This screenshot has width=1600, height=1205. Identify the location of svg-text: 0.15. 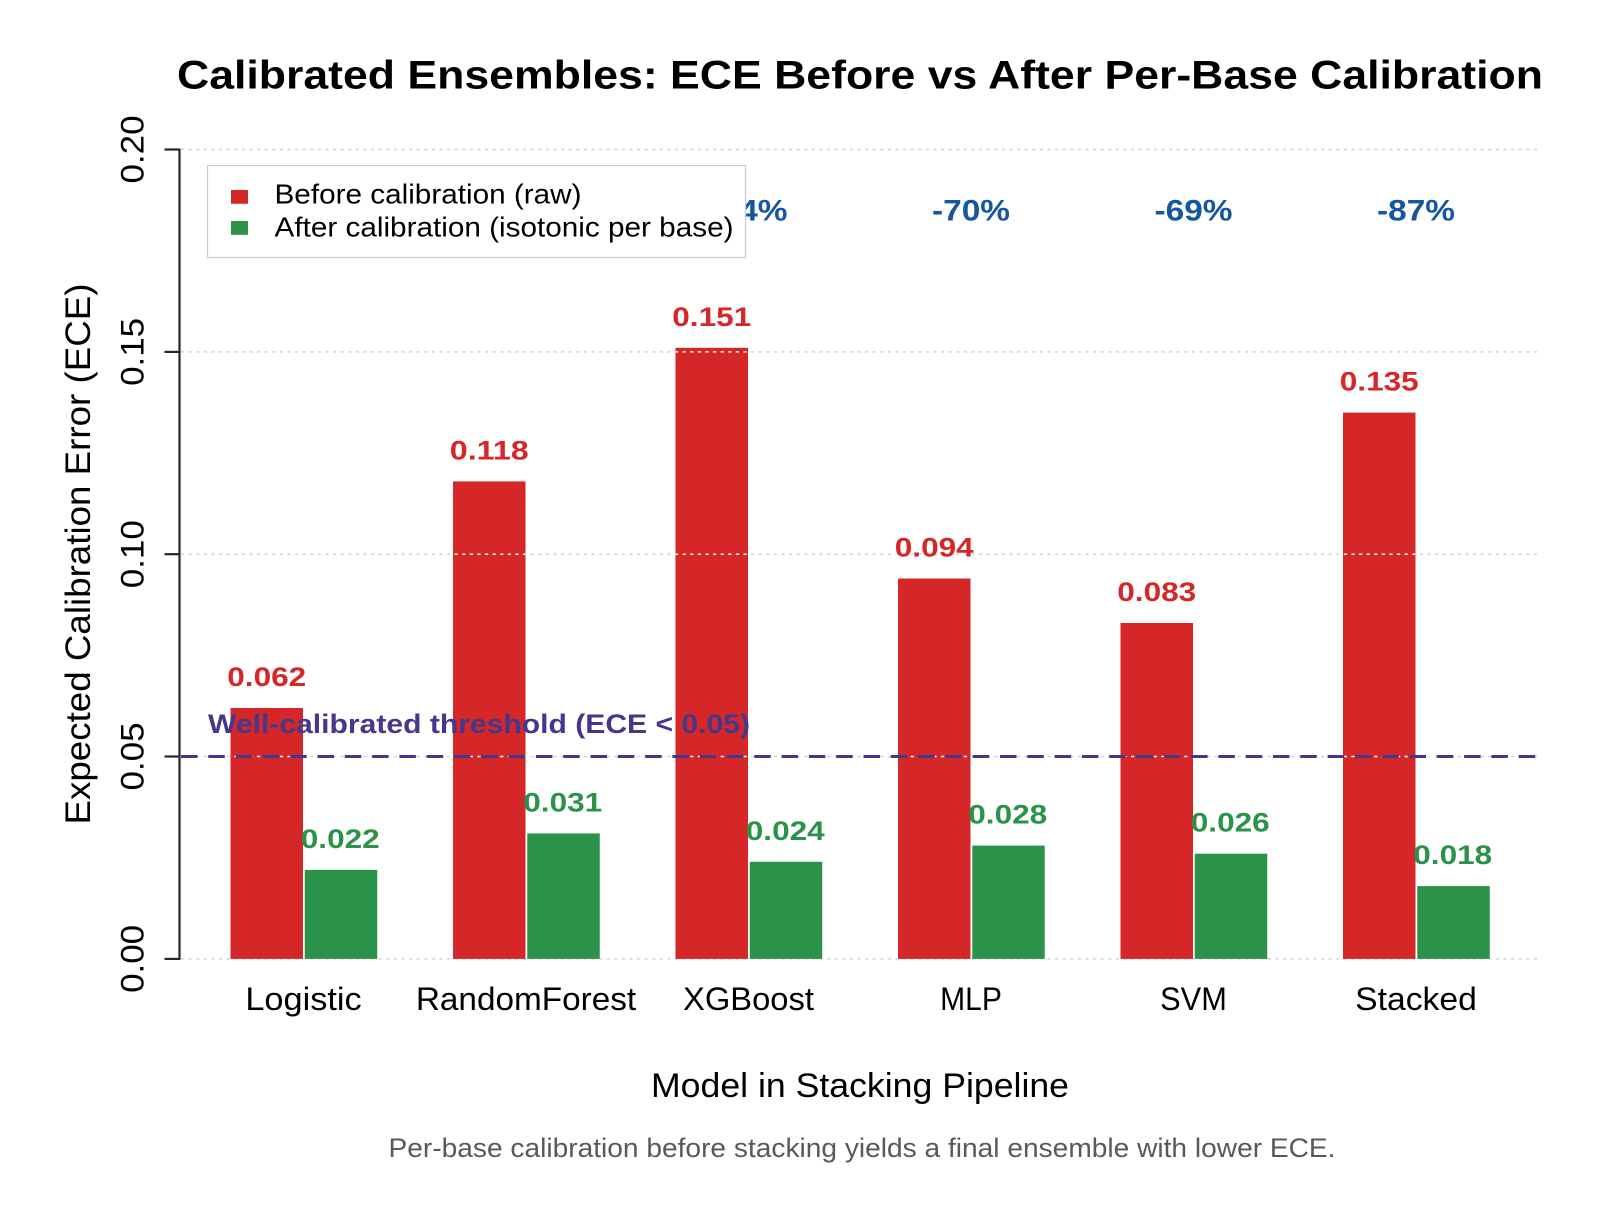
(133, 352).